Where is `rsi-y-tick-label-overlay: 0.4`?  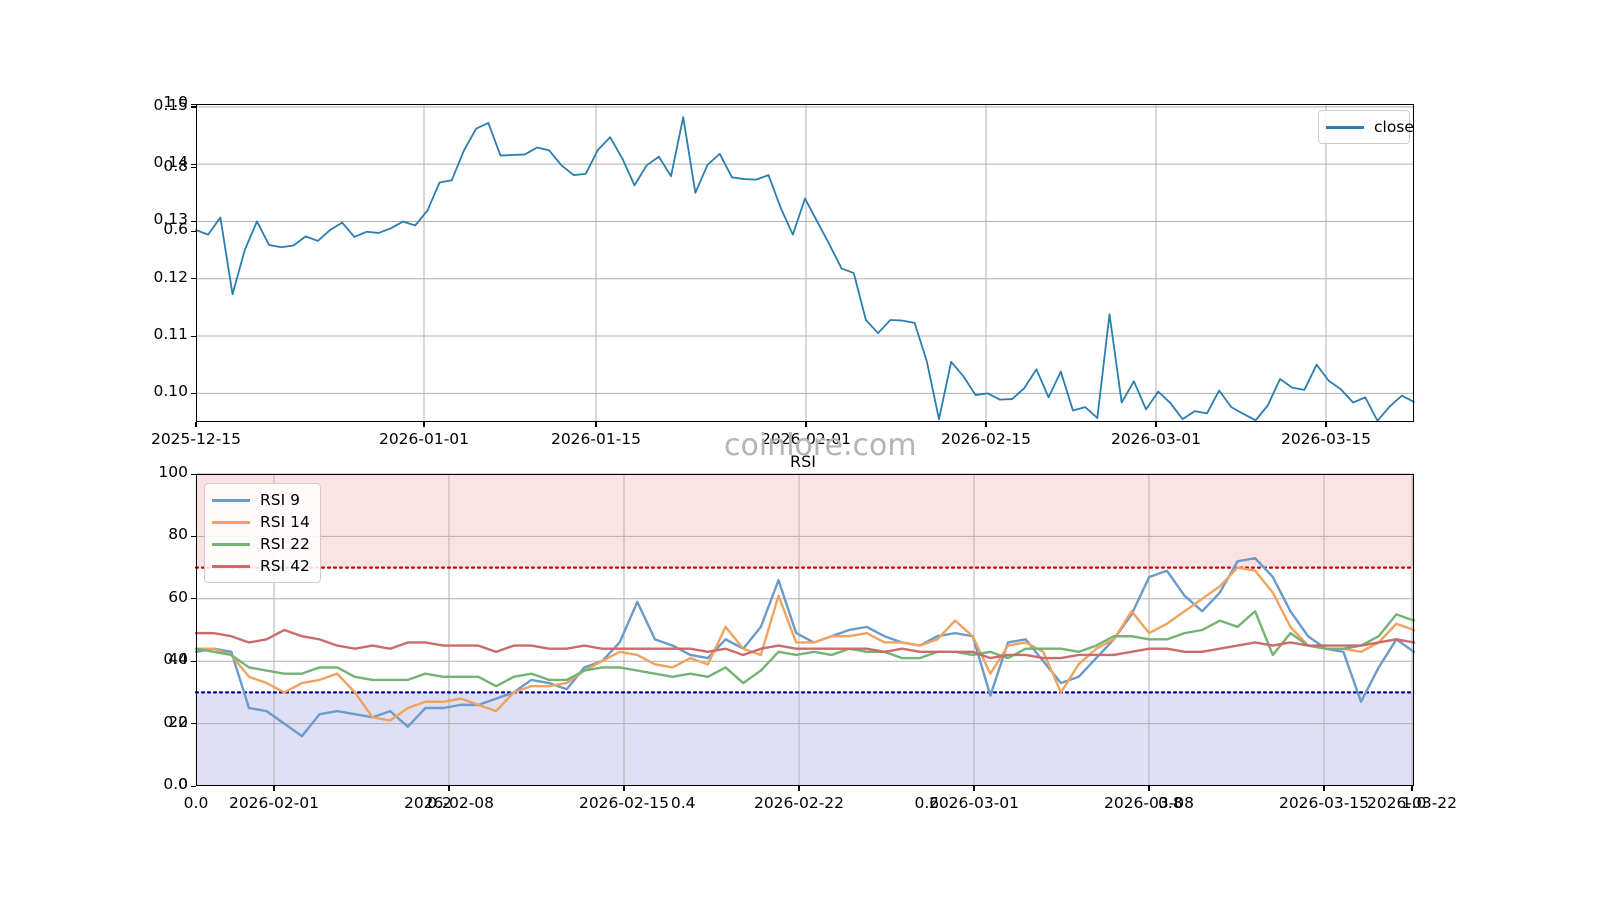 rsi-y-tick-label-overlay: 0.4 is located at coordinates (175, 659).